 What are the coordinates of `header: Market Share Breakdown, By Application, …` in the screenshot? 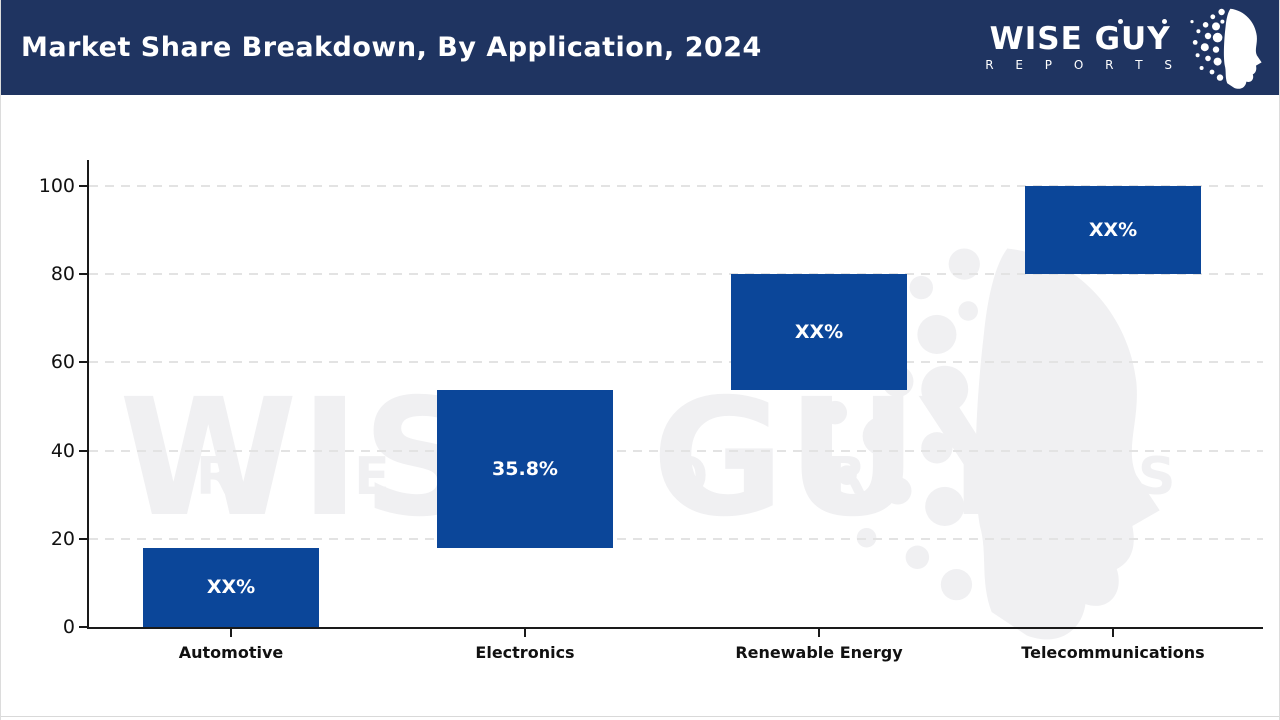 It's located at (640, 47).